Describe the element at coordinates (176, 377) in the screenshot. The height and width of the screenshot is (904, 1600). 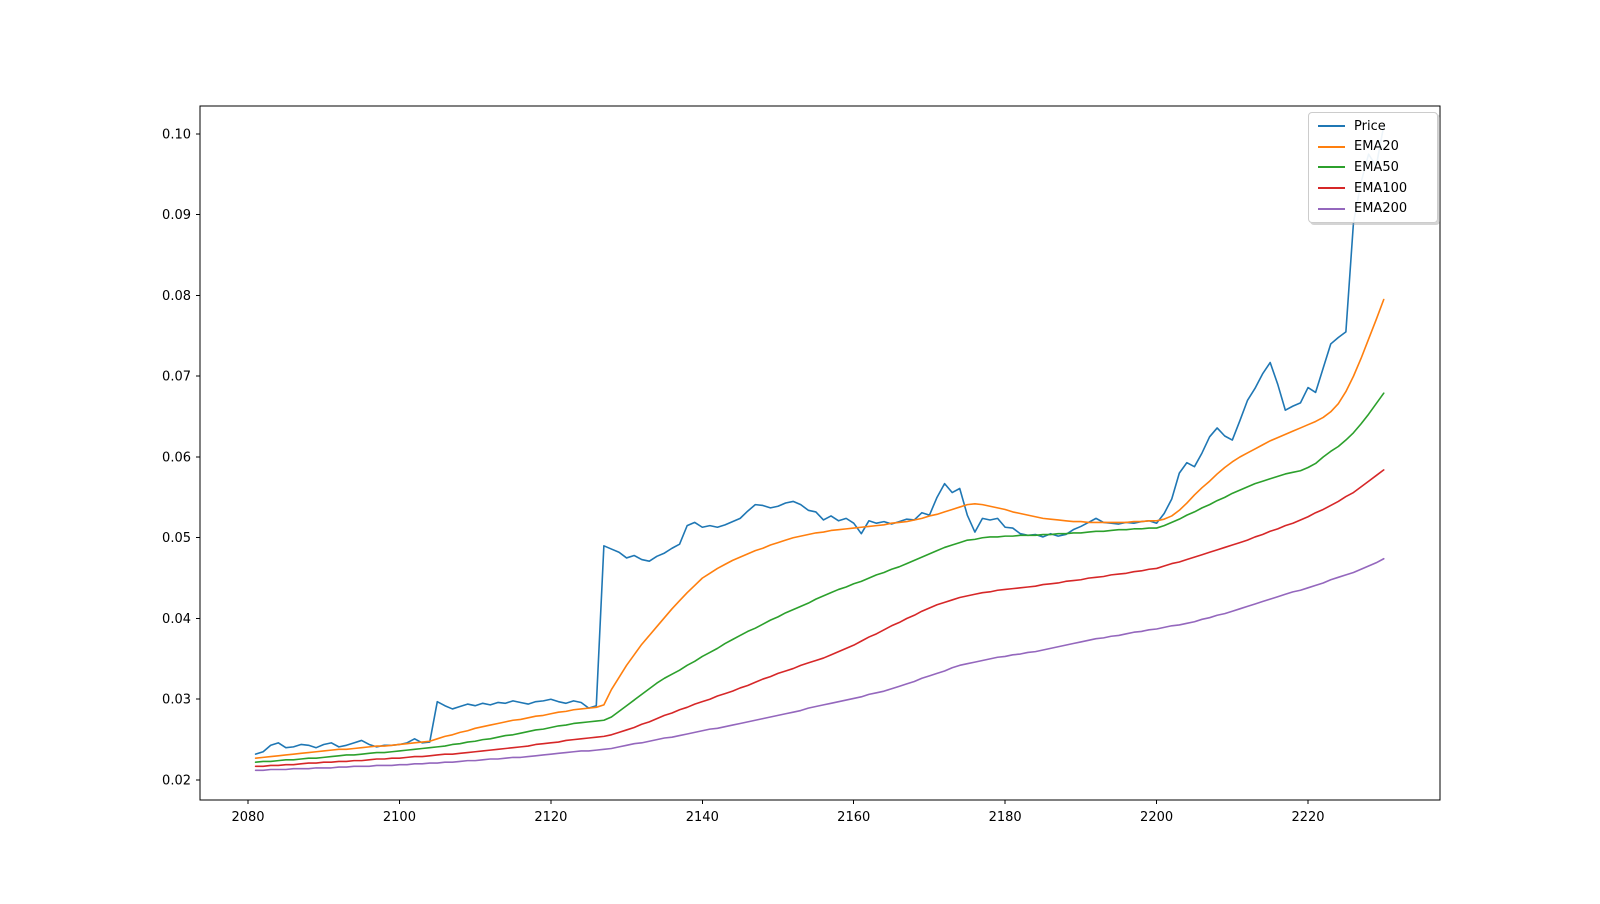
I see `y-tick-label: 0.07` at that location.